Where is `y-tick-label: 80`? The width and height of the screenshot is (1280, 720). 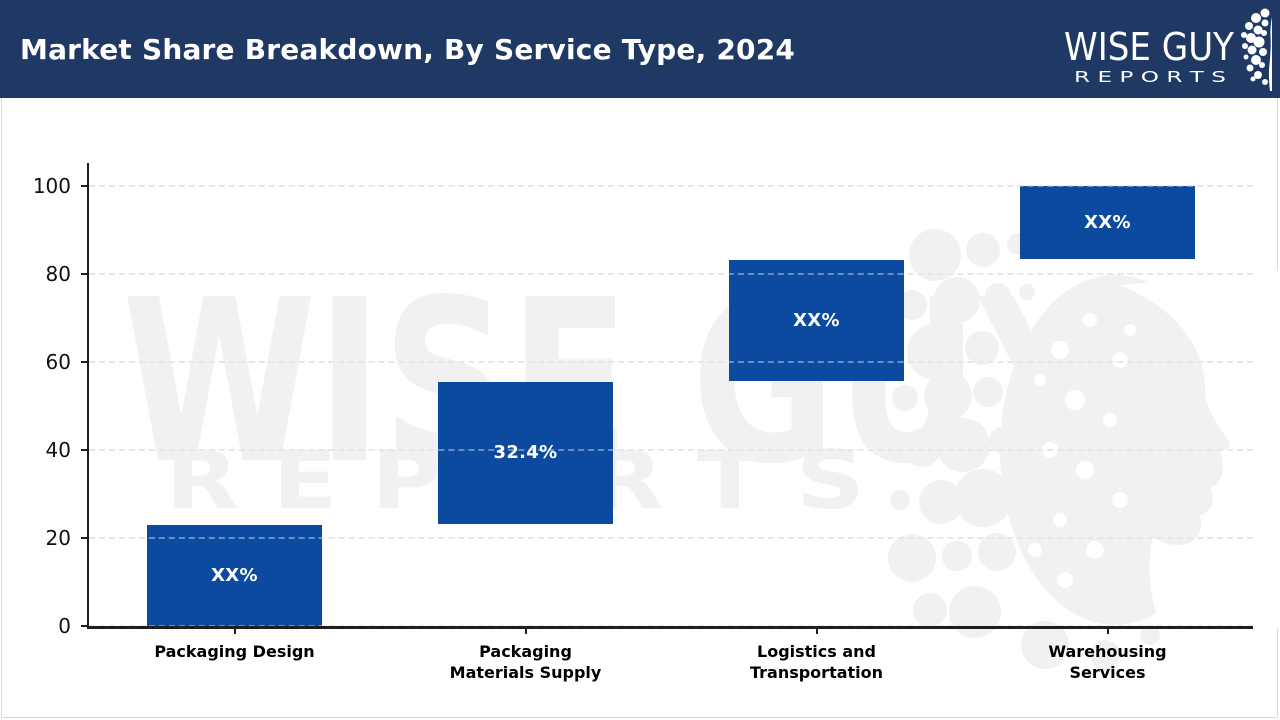
y-tick-label: 80 is located at coordinates (58, 273).